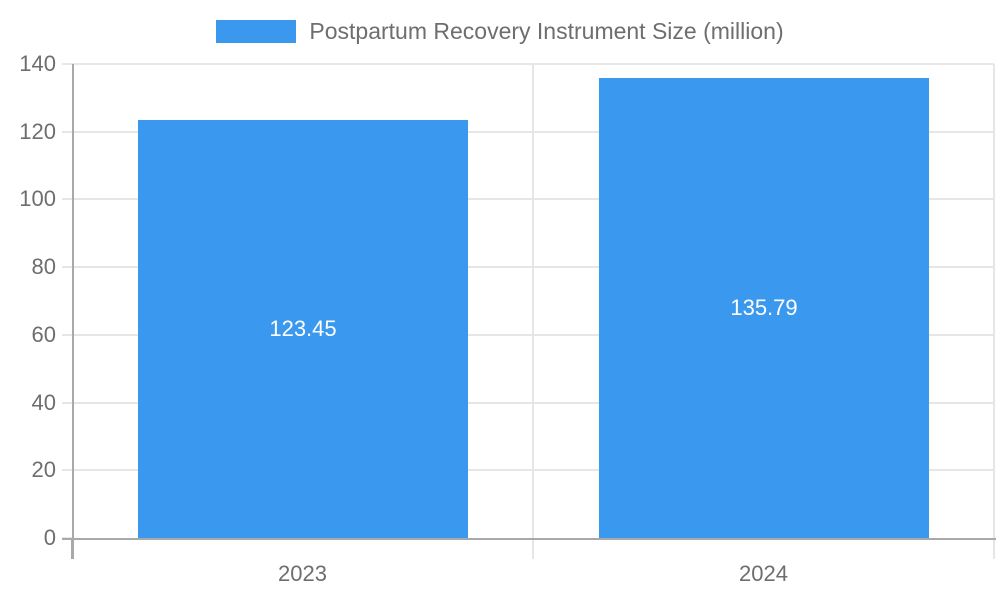 This screenshot has width=1000, height=600. Describe the element at coordinates (763, 573) in the screenshot. I see `x-axis-label: 2024` at that location.